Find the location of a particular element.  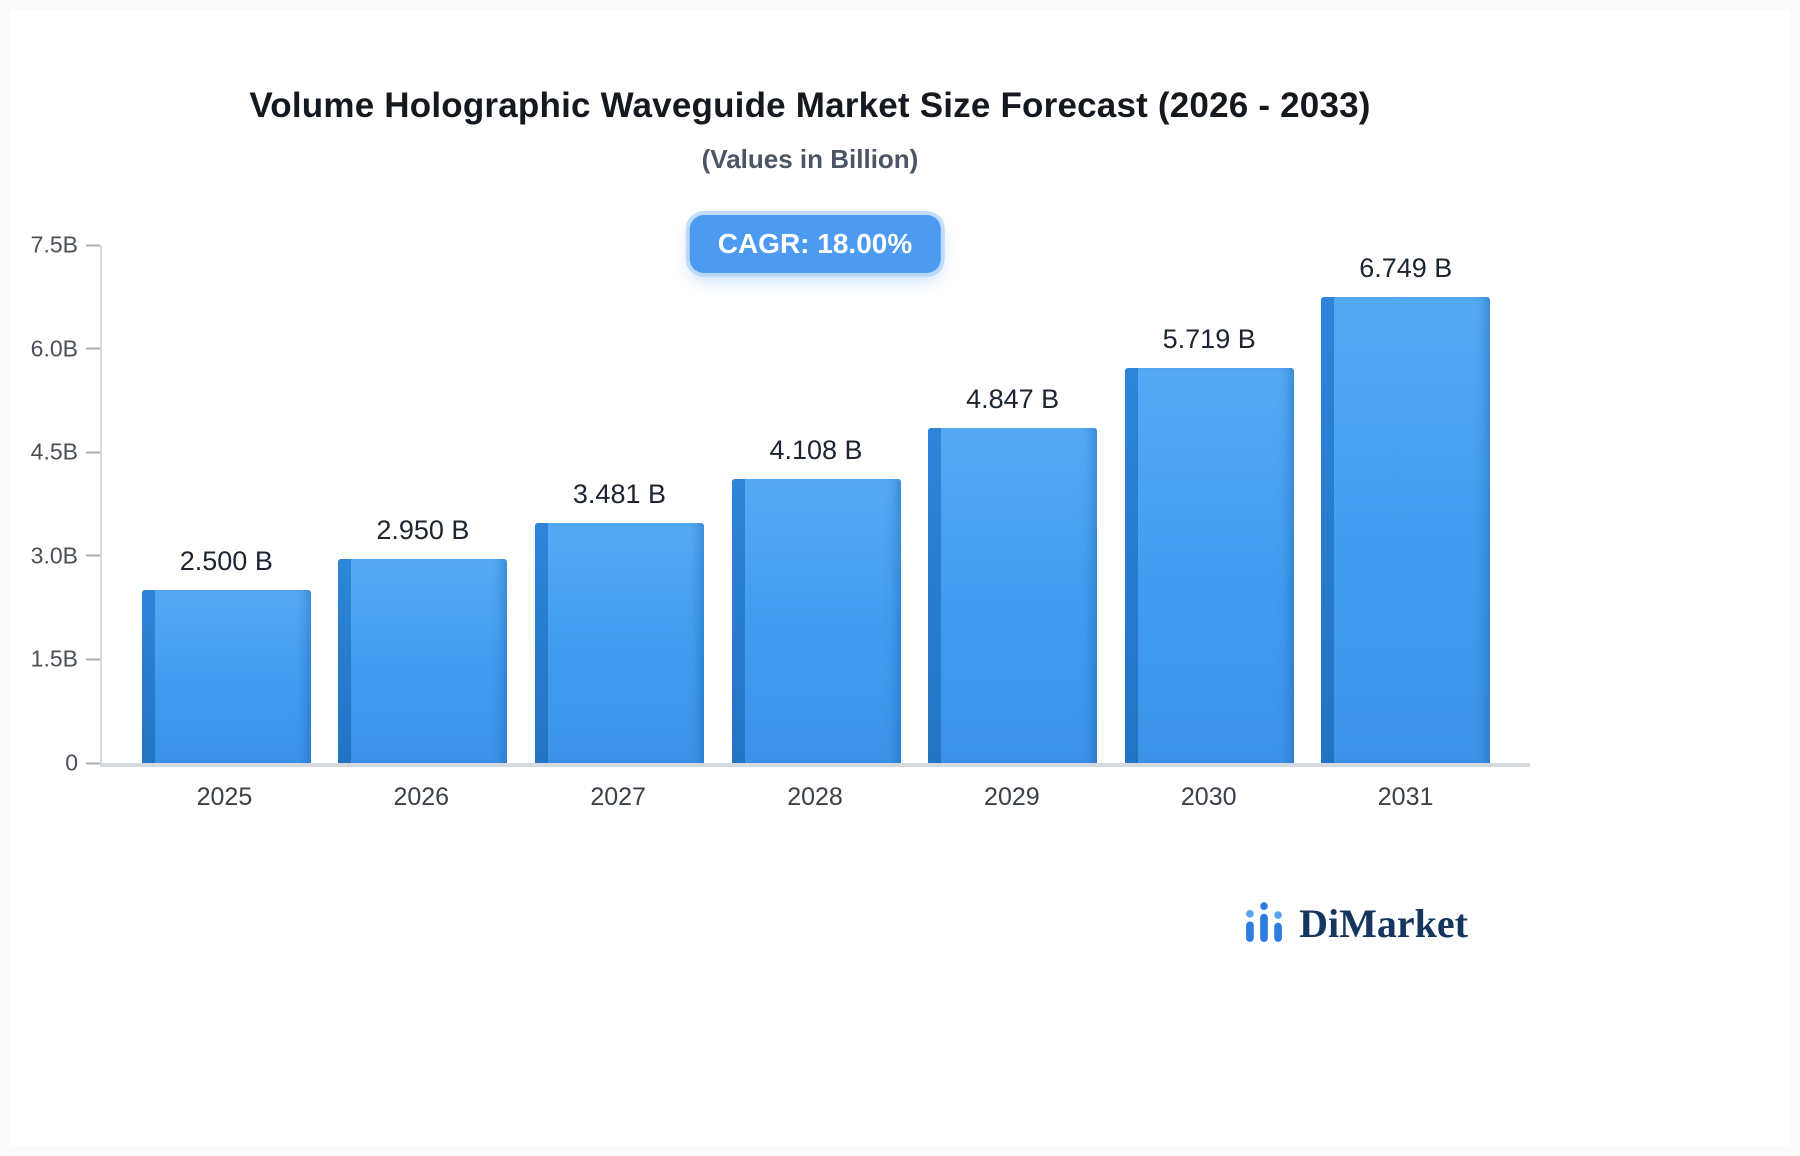

bar-slot: 2.950 B is located at coordinates (423, 504).